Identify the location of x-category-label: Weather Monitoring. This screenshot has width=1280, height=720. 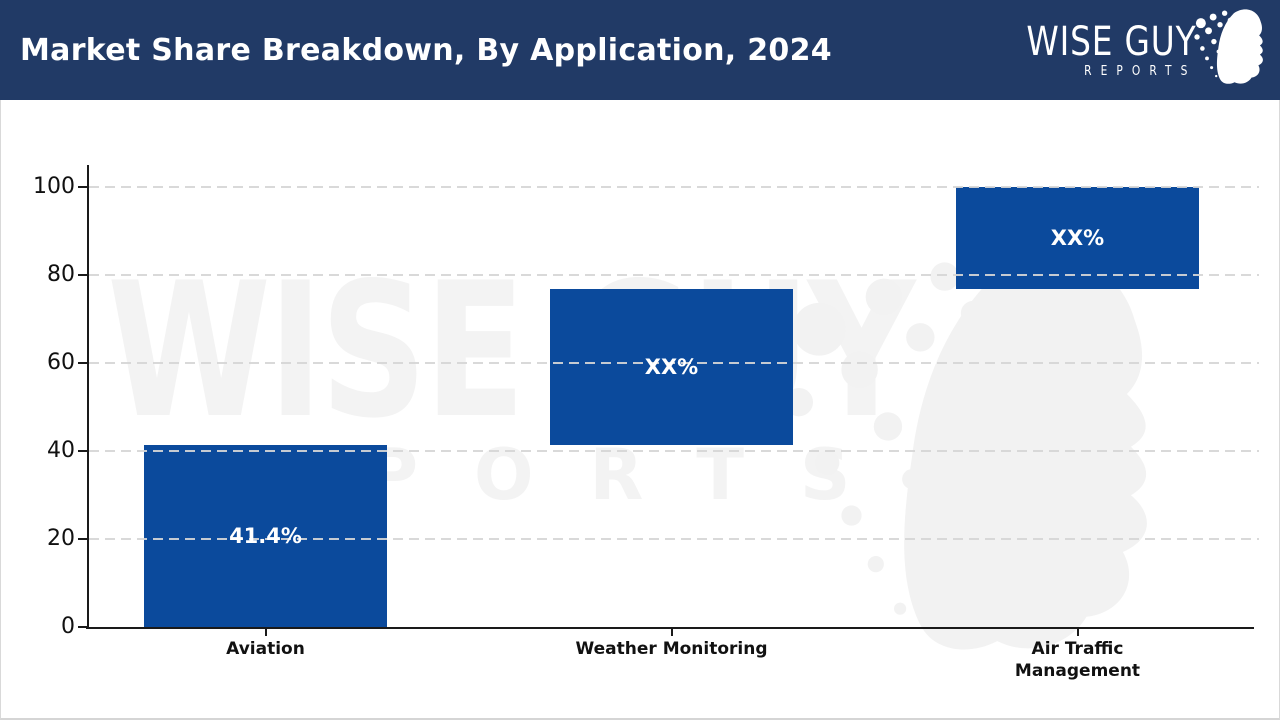
(671, 649).